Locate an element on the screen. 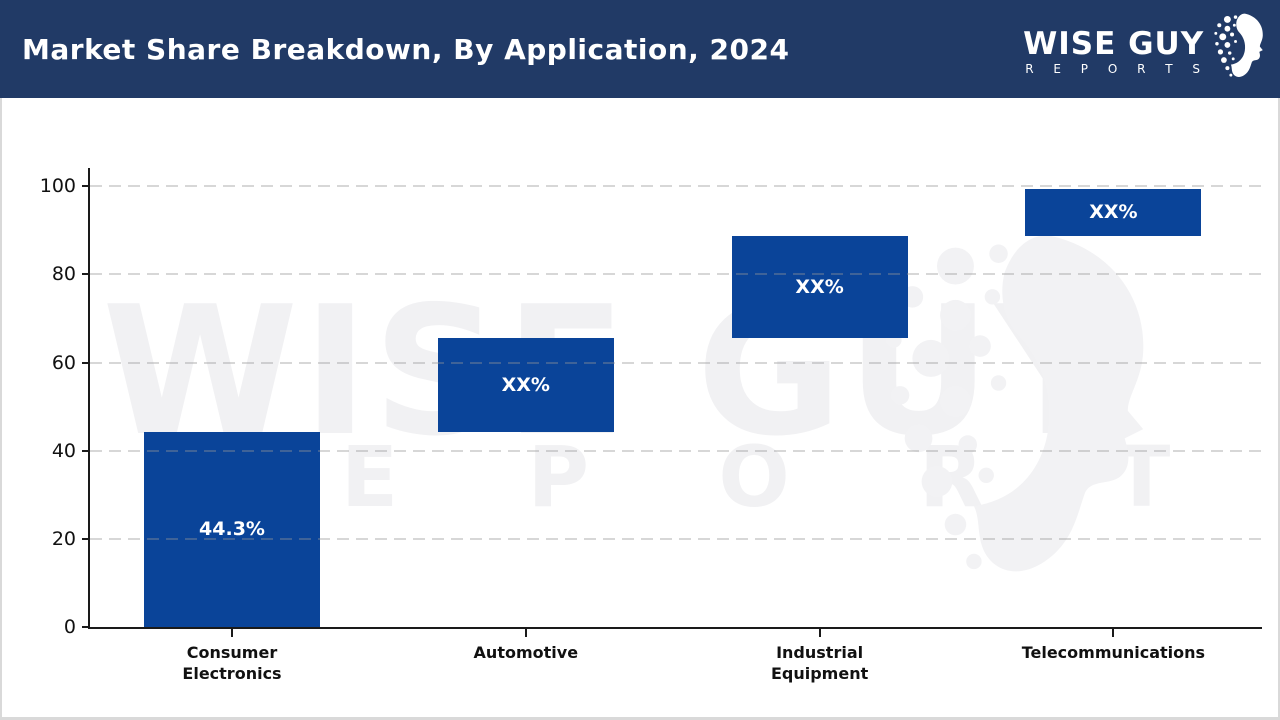 The height and width of the screenshot is (720, 1280). bar-2: XX% is located at coordinates (525, 385).